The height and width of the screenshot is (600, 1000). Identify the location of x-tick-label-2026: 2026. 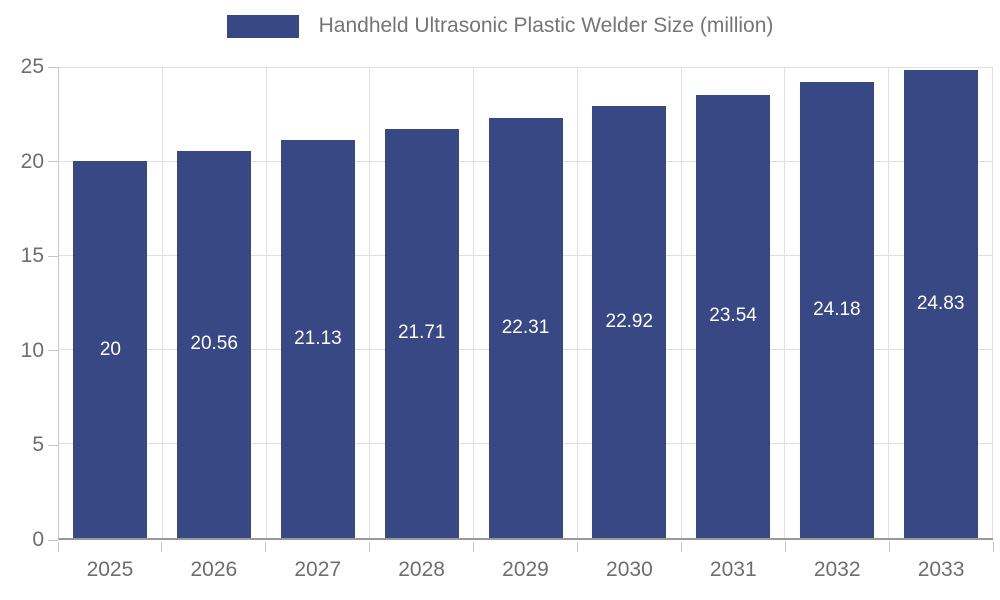
(214, 569).